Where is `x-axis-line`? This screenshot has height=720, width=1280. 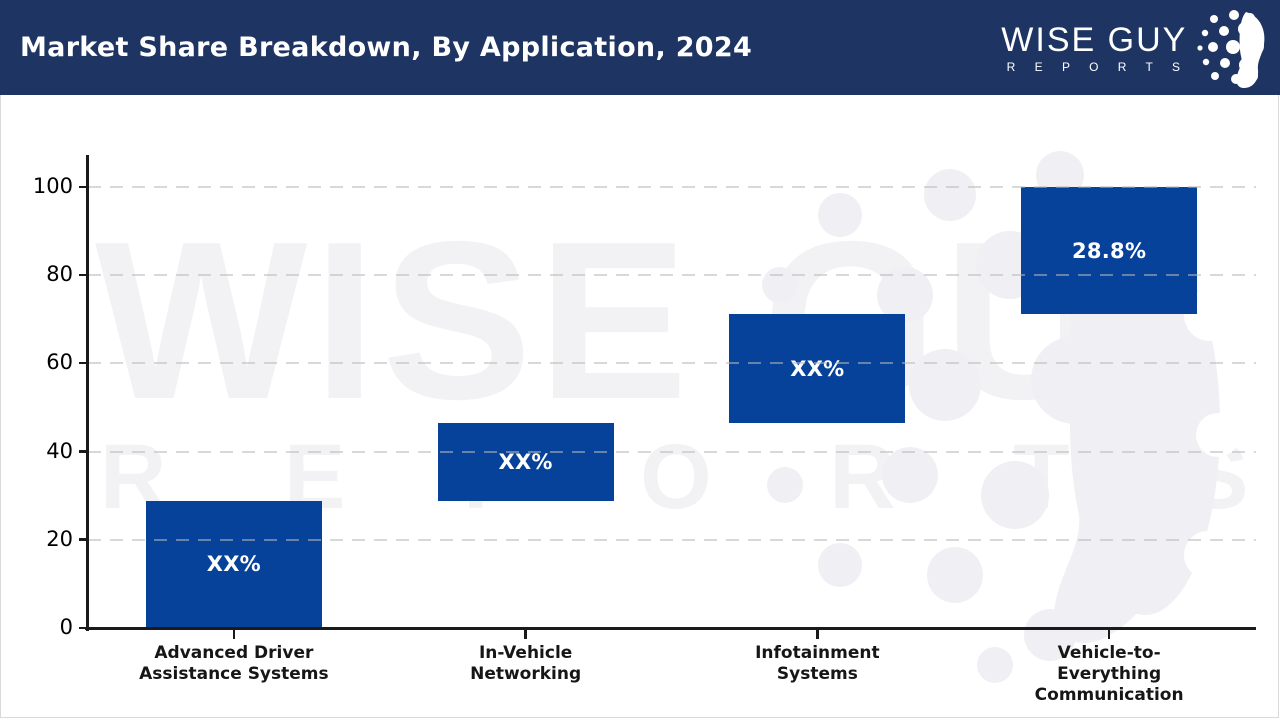
x-axis-line is located at coordinates (670, 628).